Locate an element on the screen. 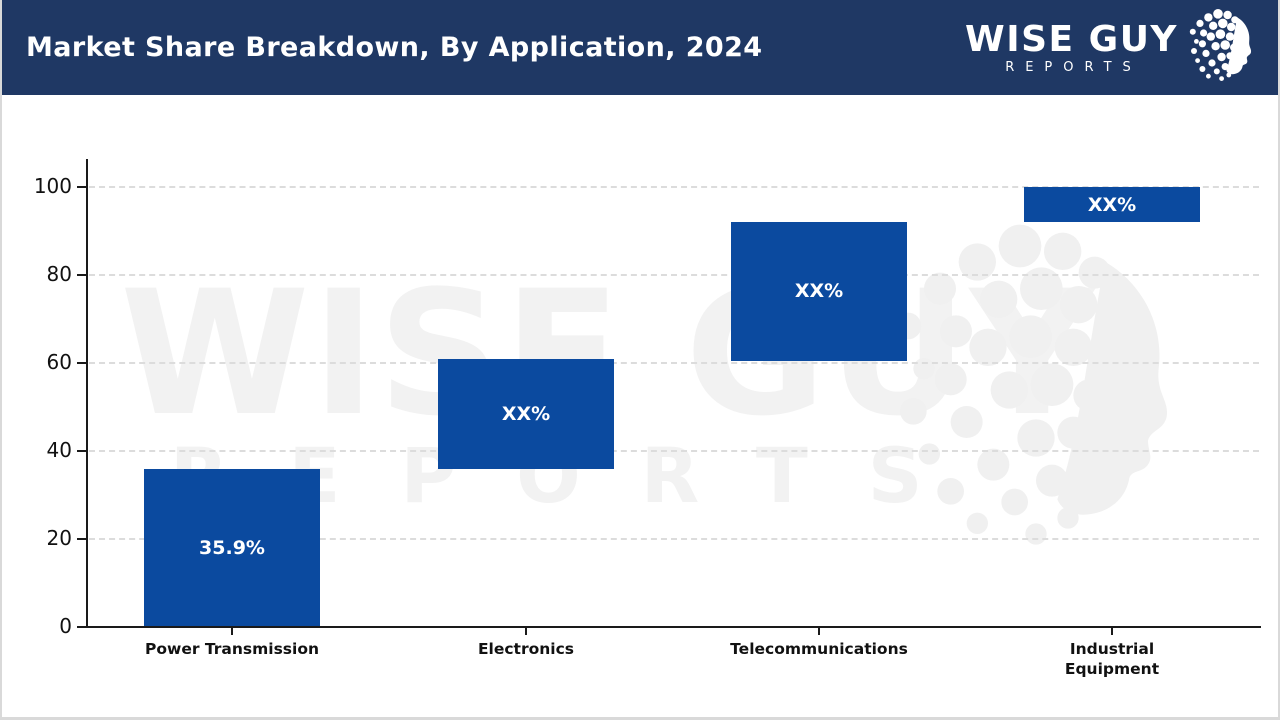 This screenshot has height=720, width=1280. logo-subtext: REPORTS is located at coordinates (1073, 67).